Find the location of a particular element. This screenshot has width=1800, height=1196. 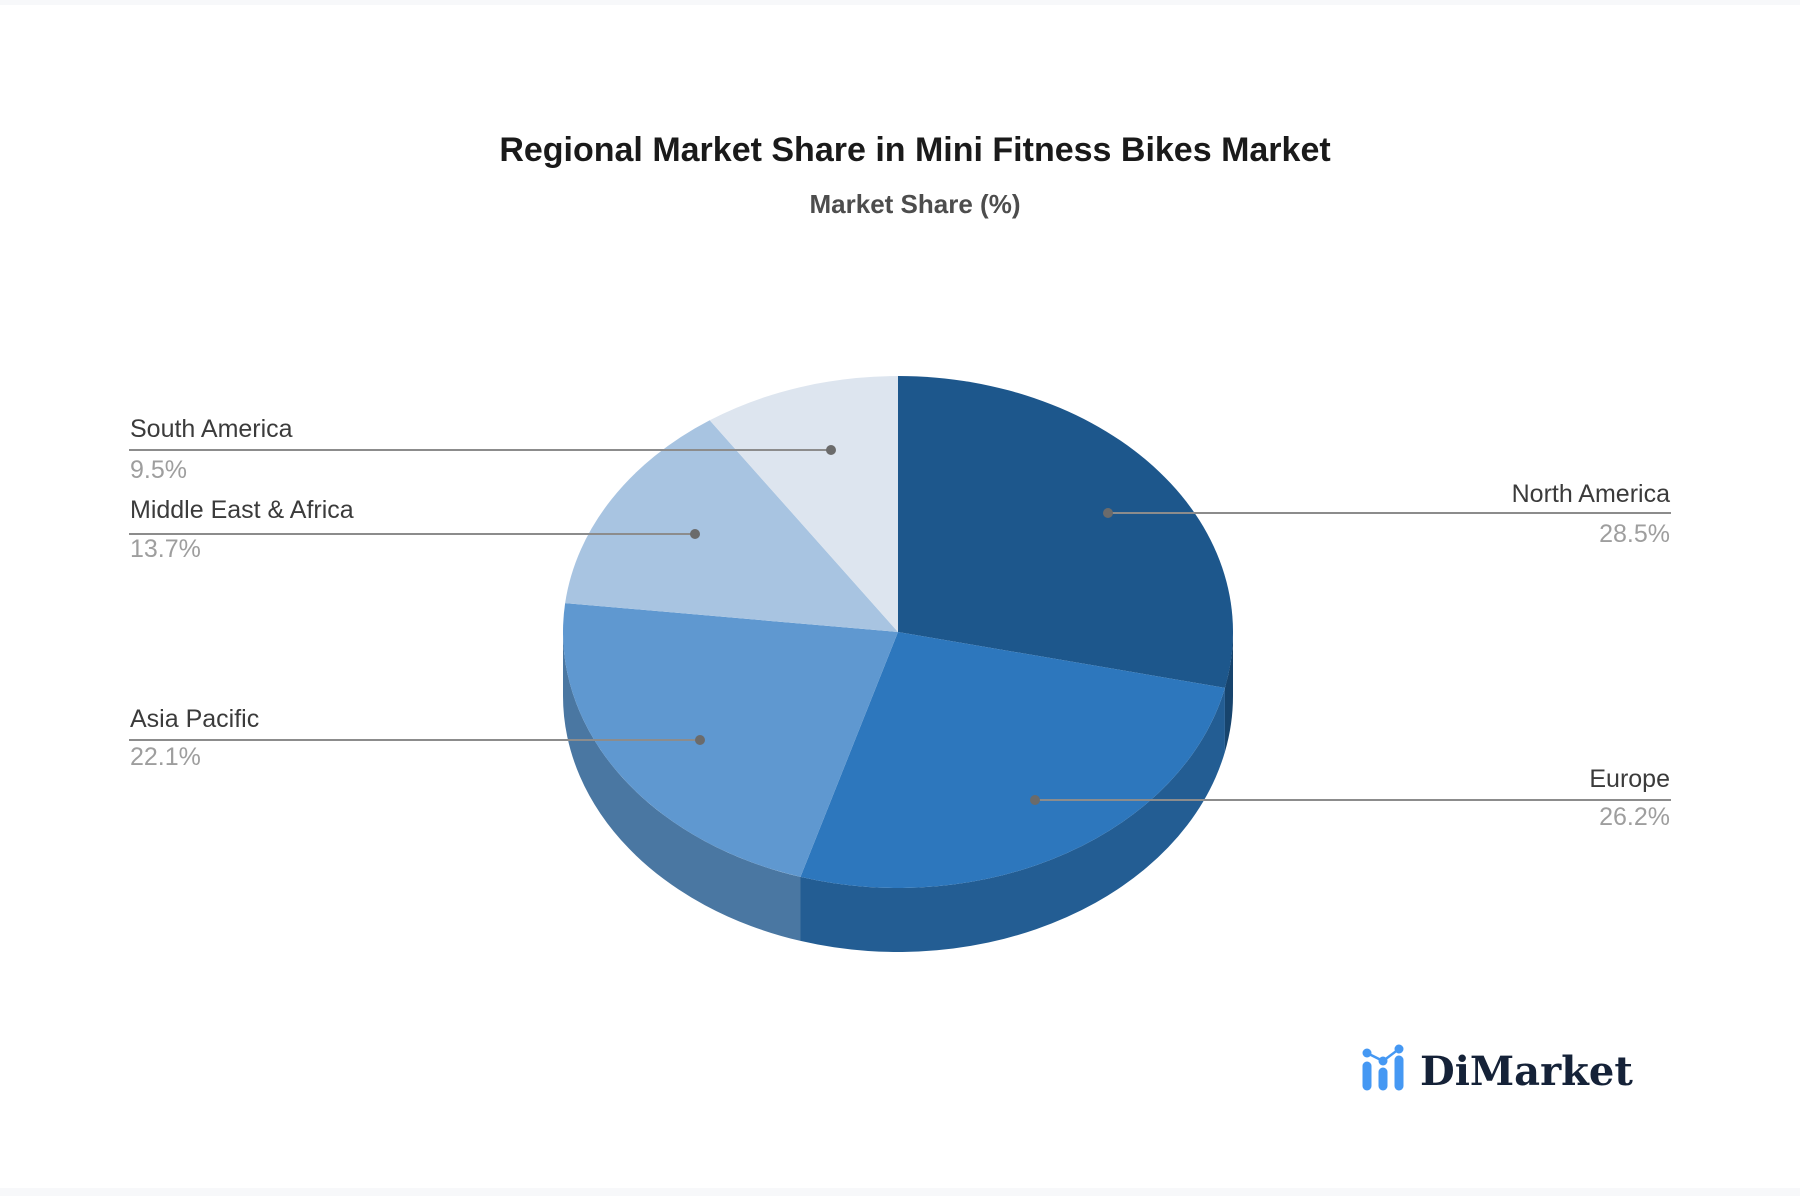

leader-dot-asia-pacific is located at coordinates (700, 740).